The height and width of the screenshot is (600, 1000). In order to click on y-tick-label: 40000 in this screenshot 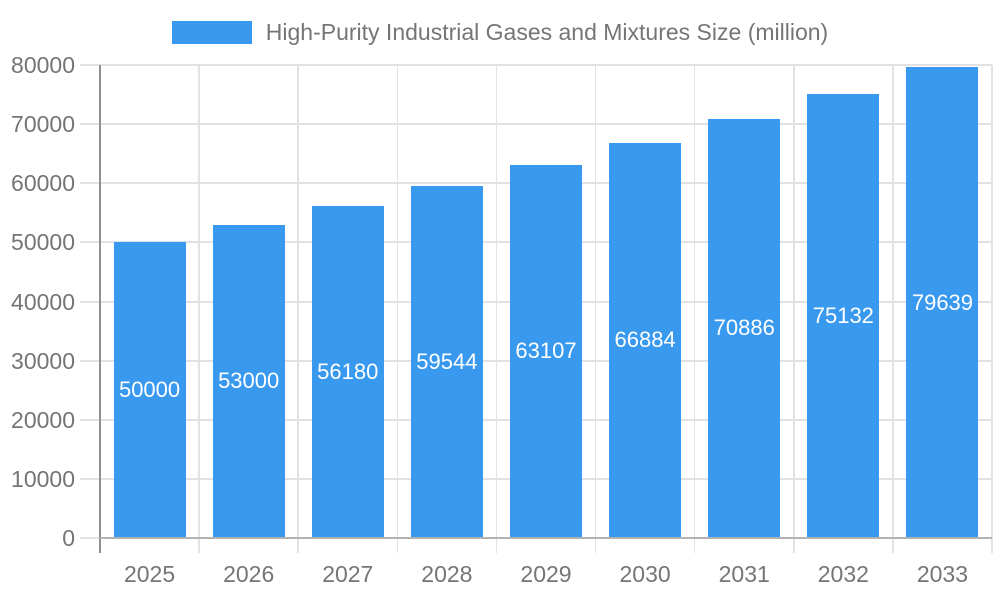, I will do `click(43, 301)`.